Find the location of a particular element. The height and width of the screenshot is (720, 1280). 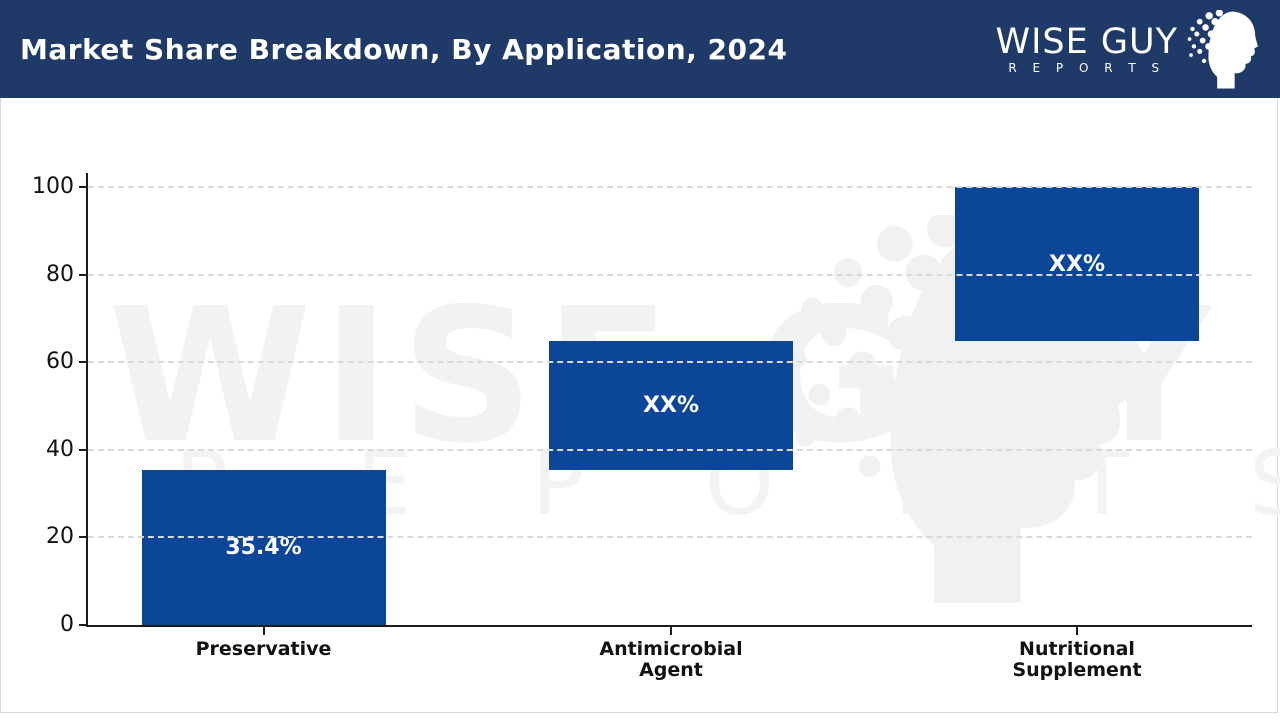

y-tick-label-0: 0 is located at coordinates (67, 624).